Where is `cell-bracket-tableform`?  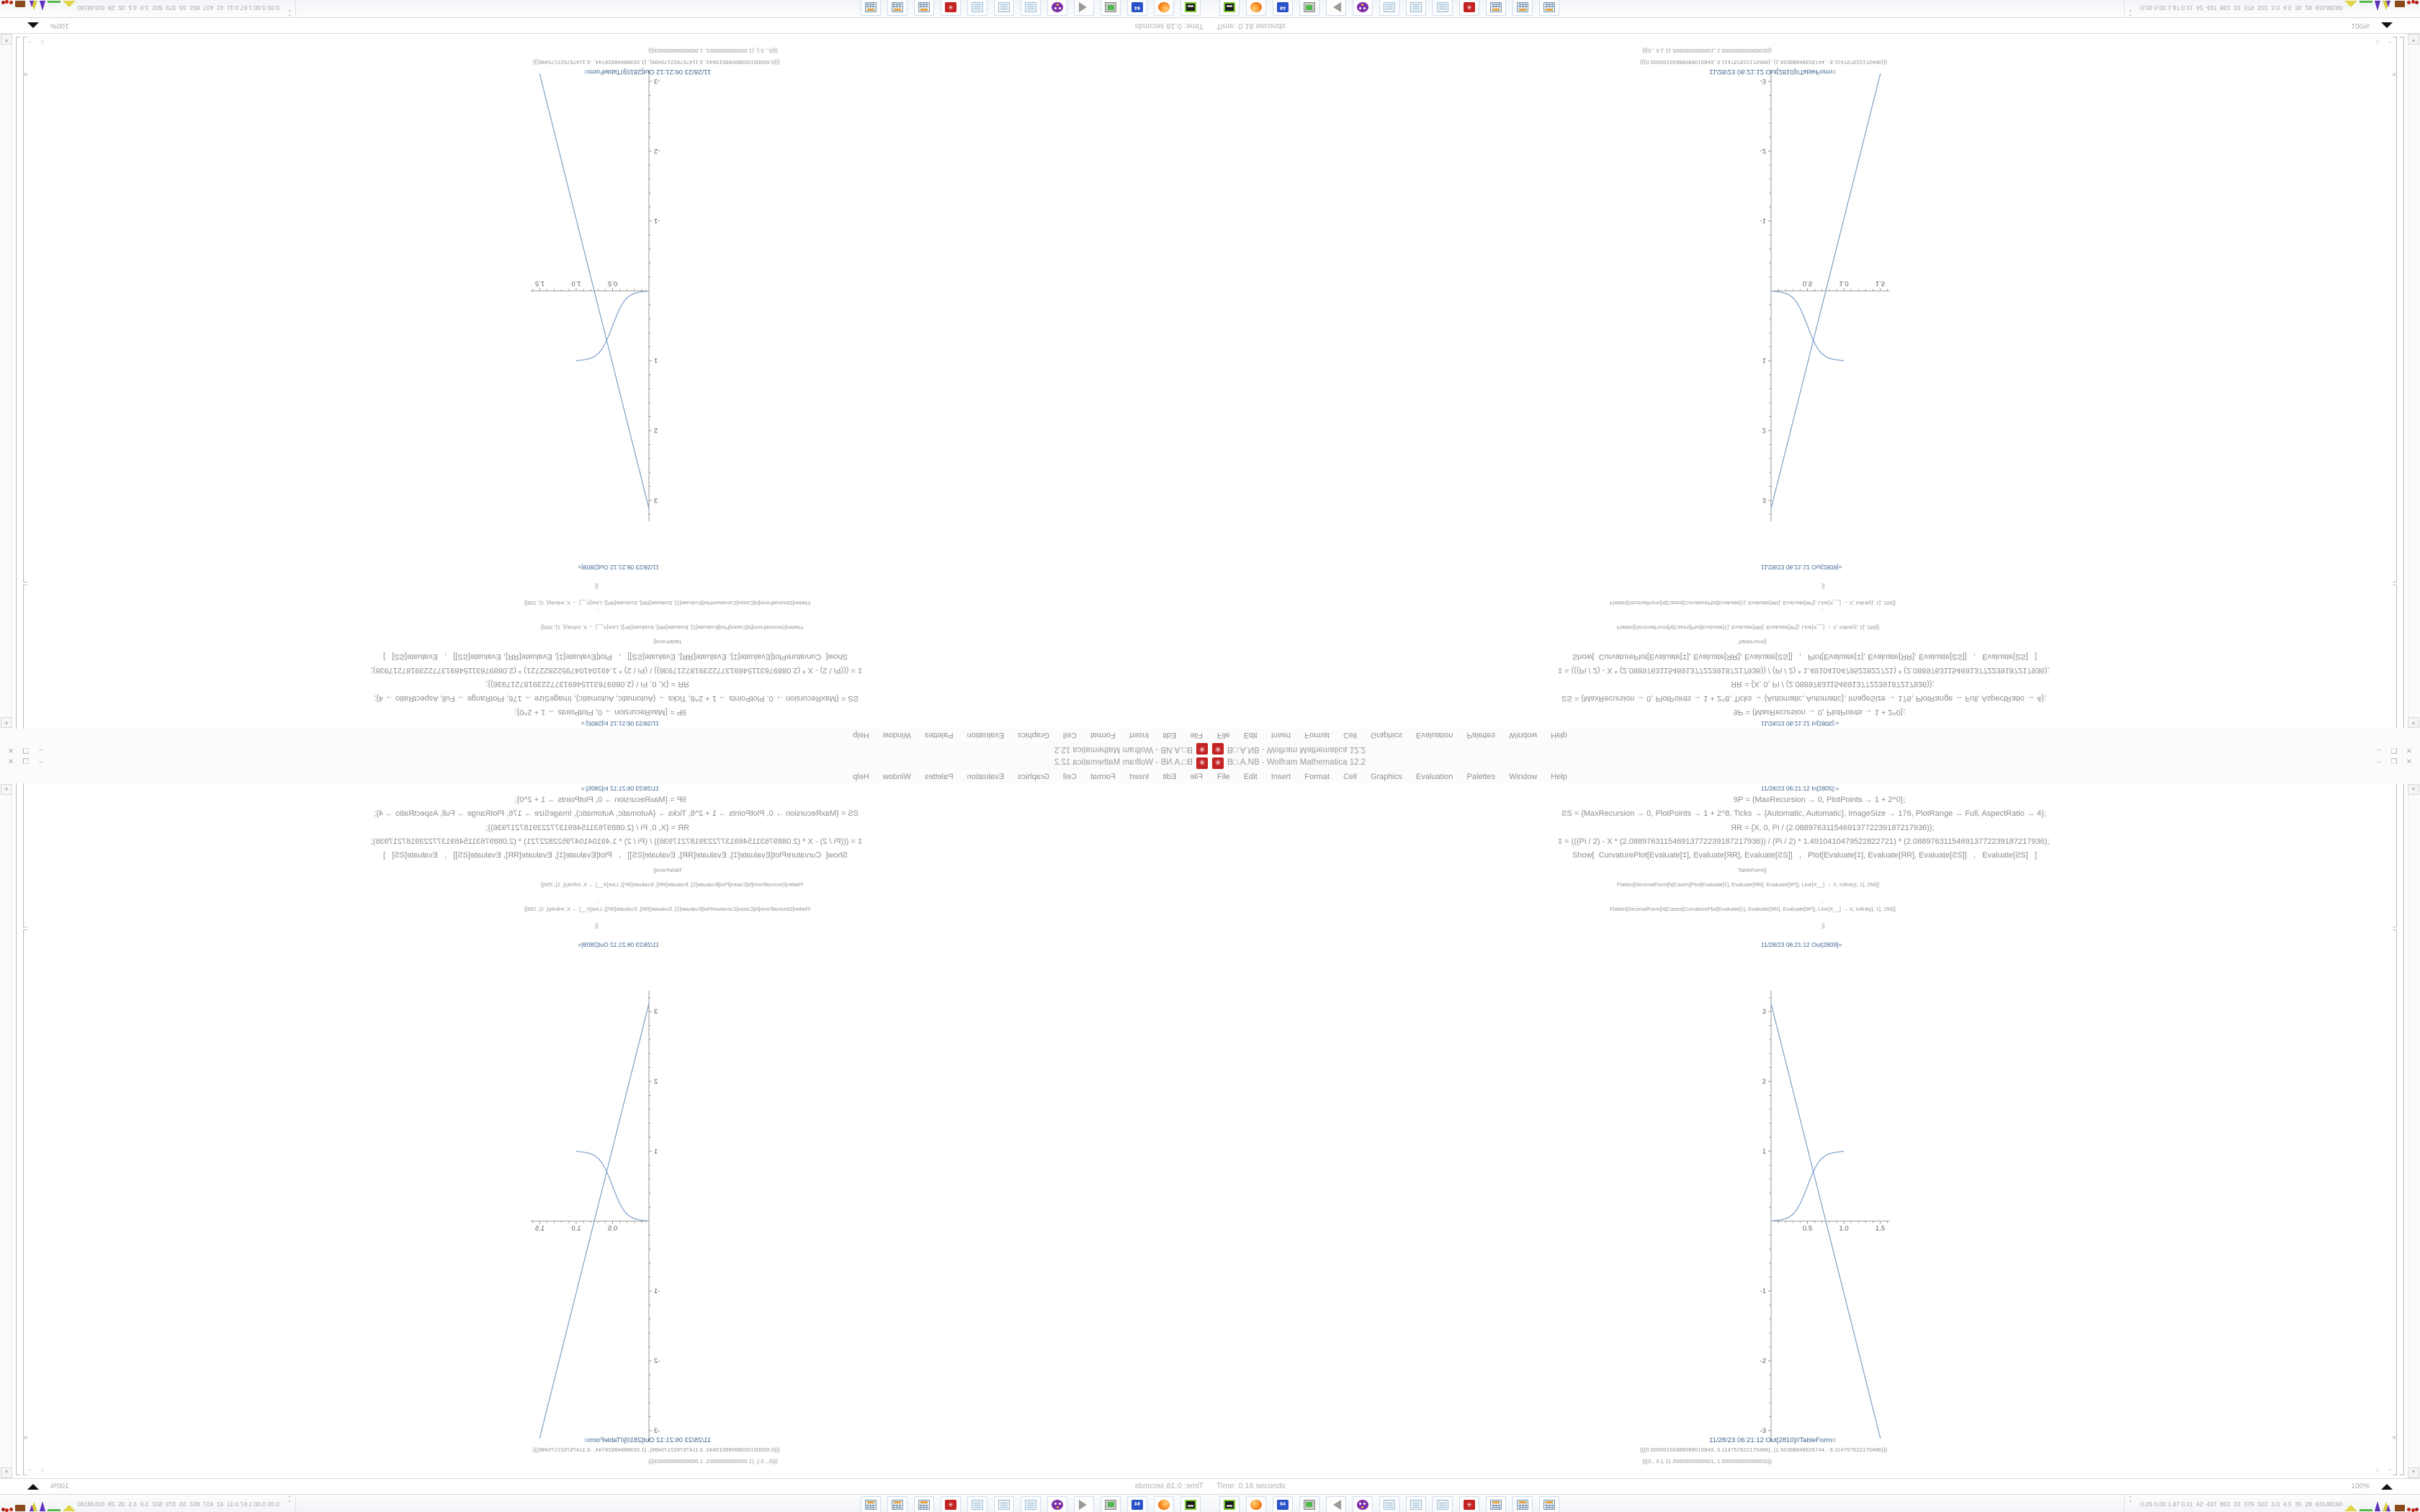
cell-bracket-tableform is located at coordinates (25, 55).